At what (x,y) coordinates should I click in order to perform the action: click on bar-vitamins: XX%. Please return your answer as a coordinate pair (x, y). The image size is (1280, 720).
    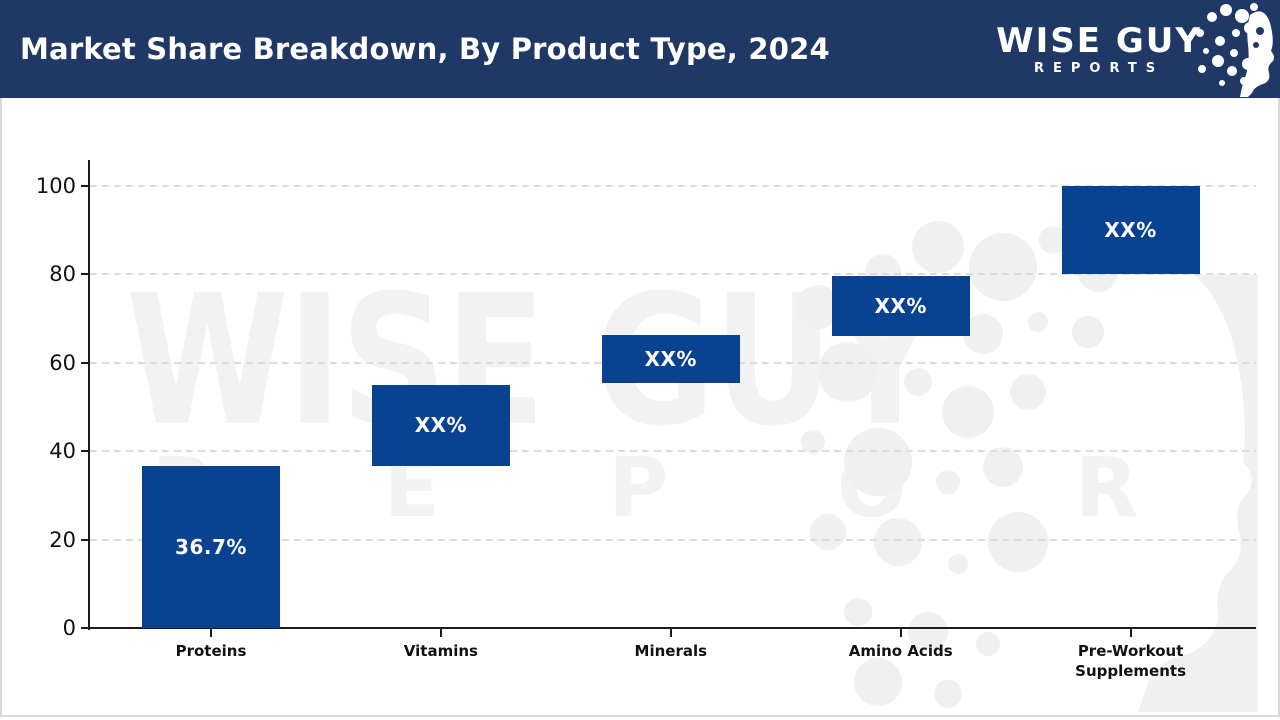
    Looking at the image, I should click on (440, 425).